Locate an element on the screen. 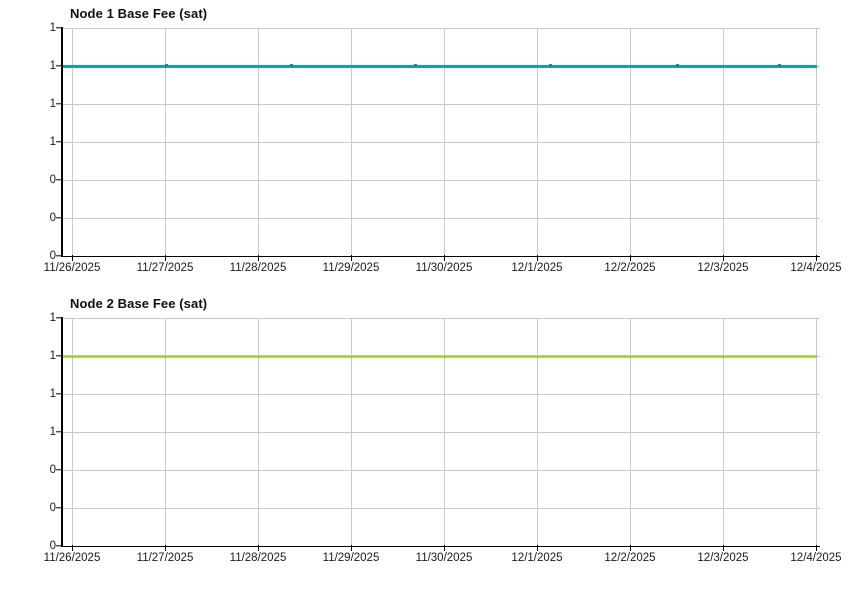 Image resolution: width=860 pixels, height=600 pixels. chart-title: Node 2 Base Fee (sat) is located at coordinates (139, 303).